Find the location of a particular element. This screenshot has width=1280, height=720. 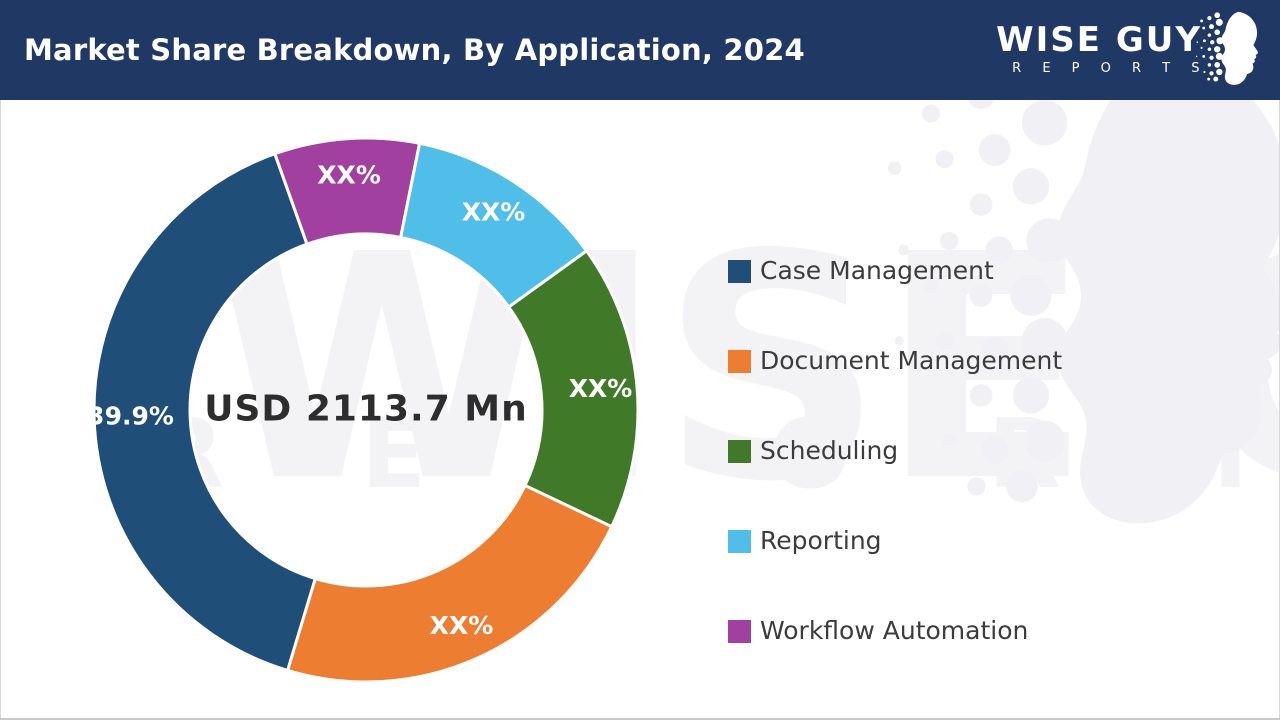

legend-label: Case Management is located at coordinates (877, 270).